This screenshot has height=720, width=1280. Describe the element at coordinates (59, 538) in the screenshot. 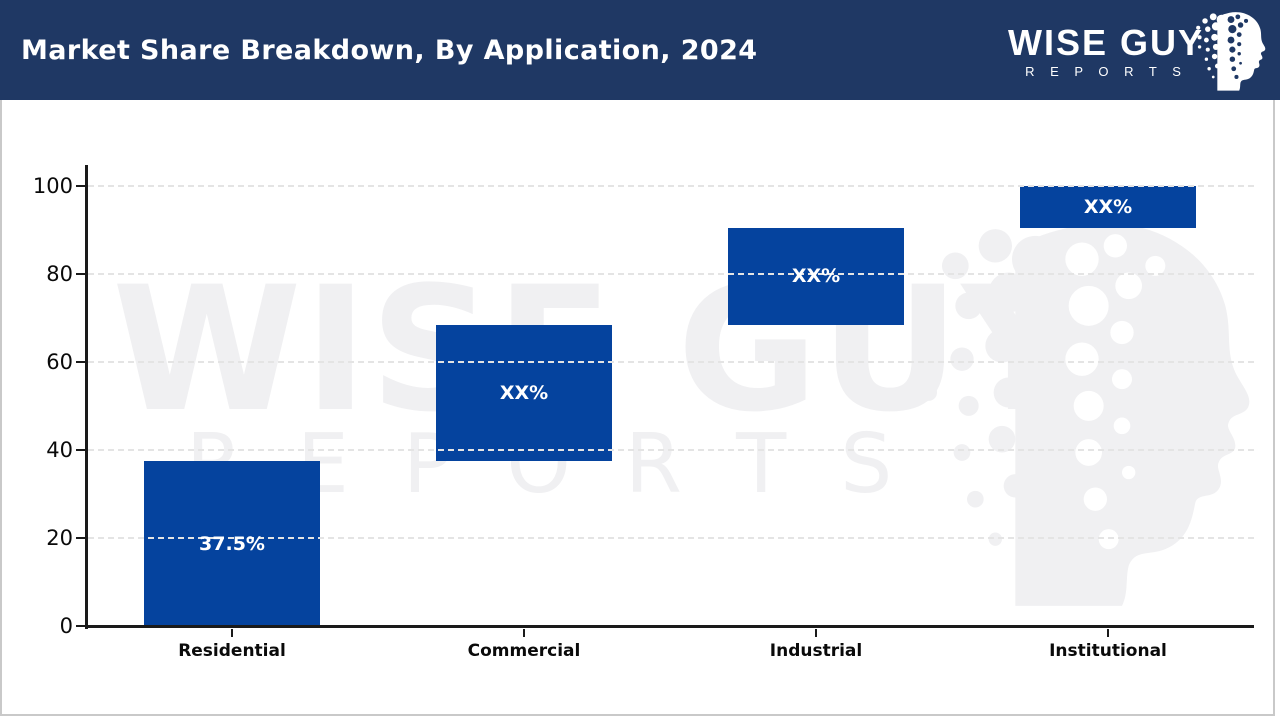

I see `y-tick-label-20: 20` at that location.